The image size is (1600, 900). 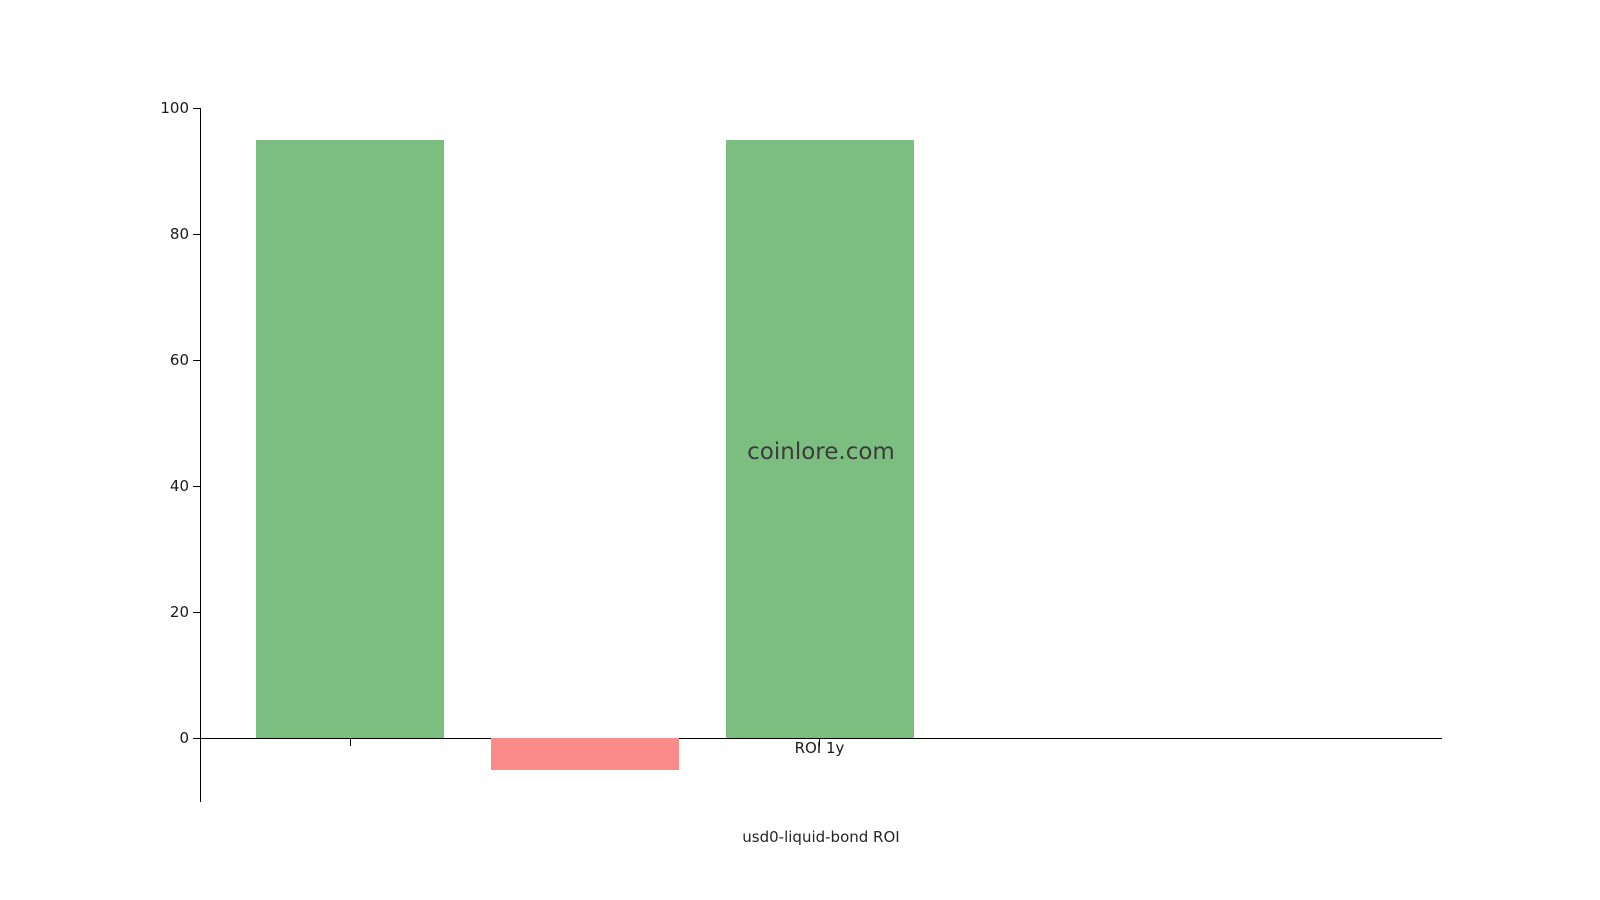 I want to click on y-axis-line, so click(x=200, y=455).